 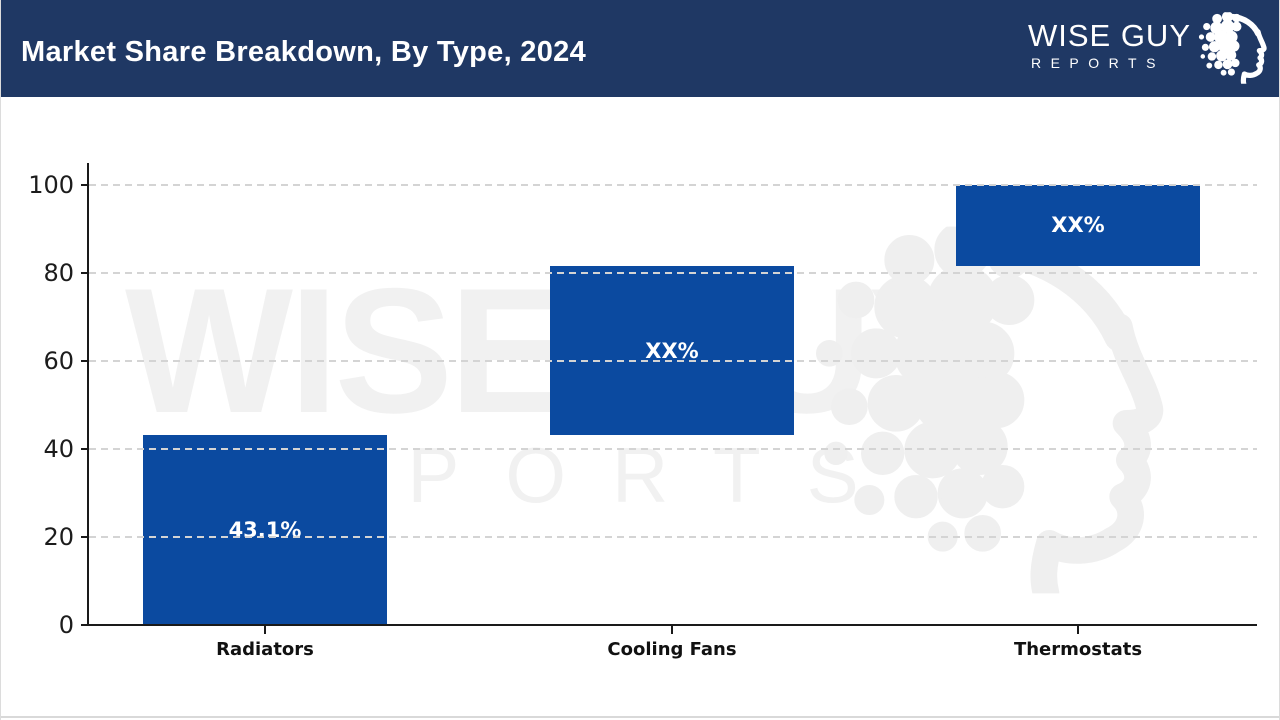 I want to click on bottom-border, so click(x=640, y=717).